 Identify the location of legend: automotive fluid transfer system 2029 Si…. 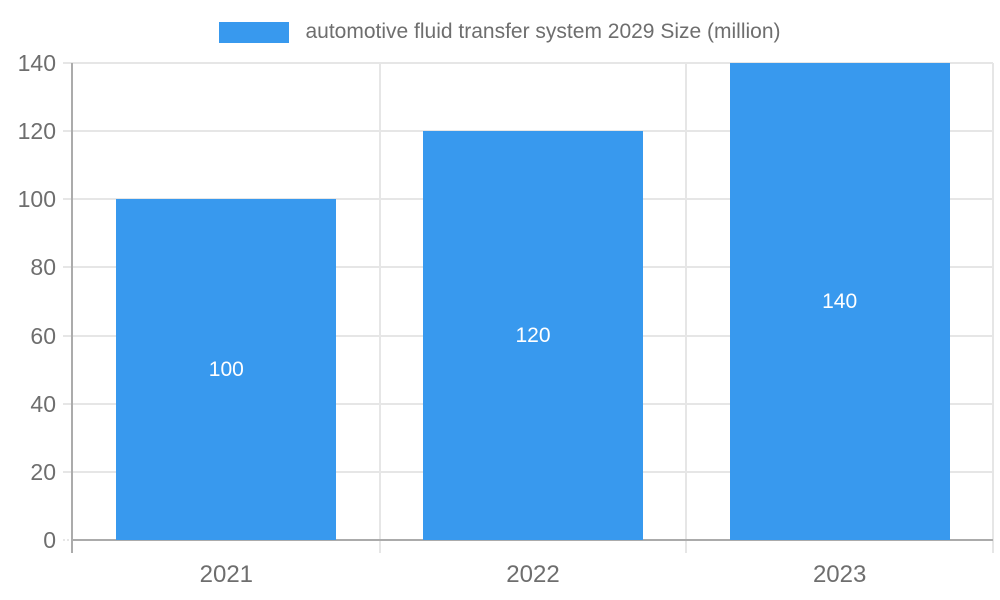
(500, 32).